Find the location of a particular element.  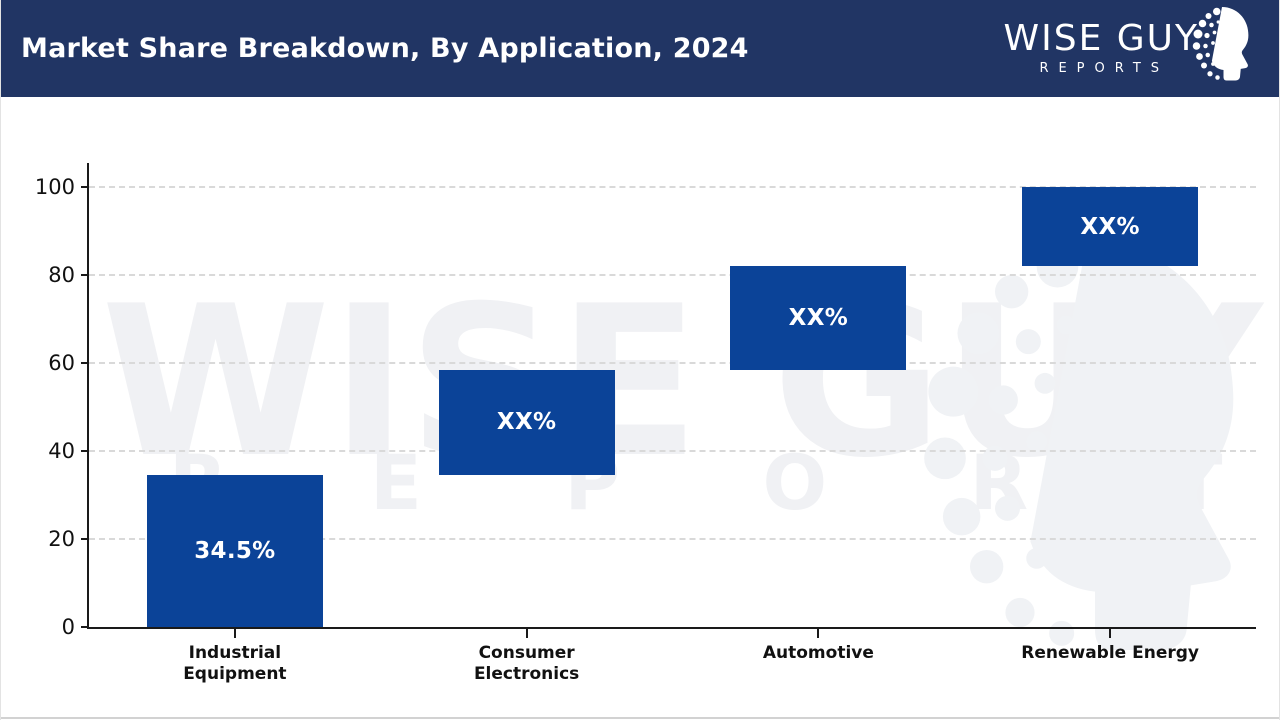

x-category-label-line: Equipment is located at coordinates (235, 674).